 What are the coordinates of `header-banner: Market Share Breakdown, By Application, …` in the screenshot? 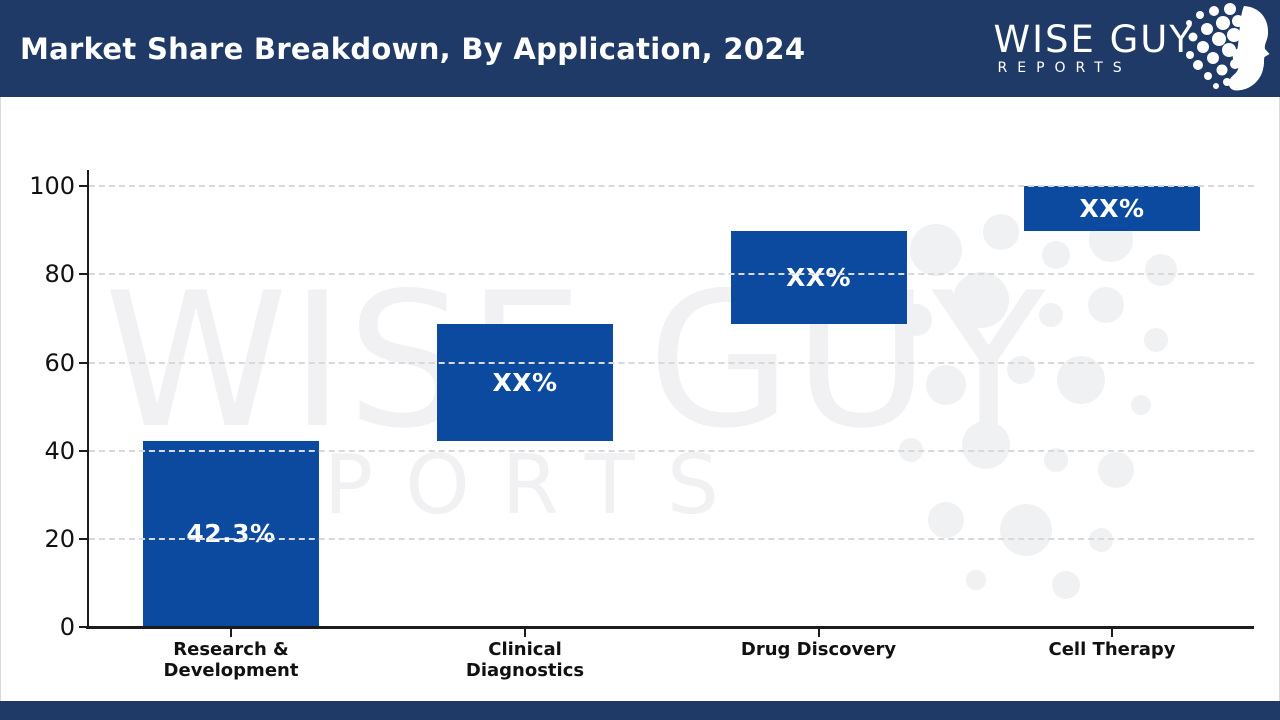 It's located at (640, 48).